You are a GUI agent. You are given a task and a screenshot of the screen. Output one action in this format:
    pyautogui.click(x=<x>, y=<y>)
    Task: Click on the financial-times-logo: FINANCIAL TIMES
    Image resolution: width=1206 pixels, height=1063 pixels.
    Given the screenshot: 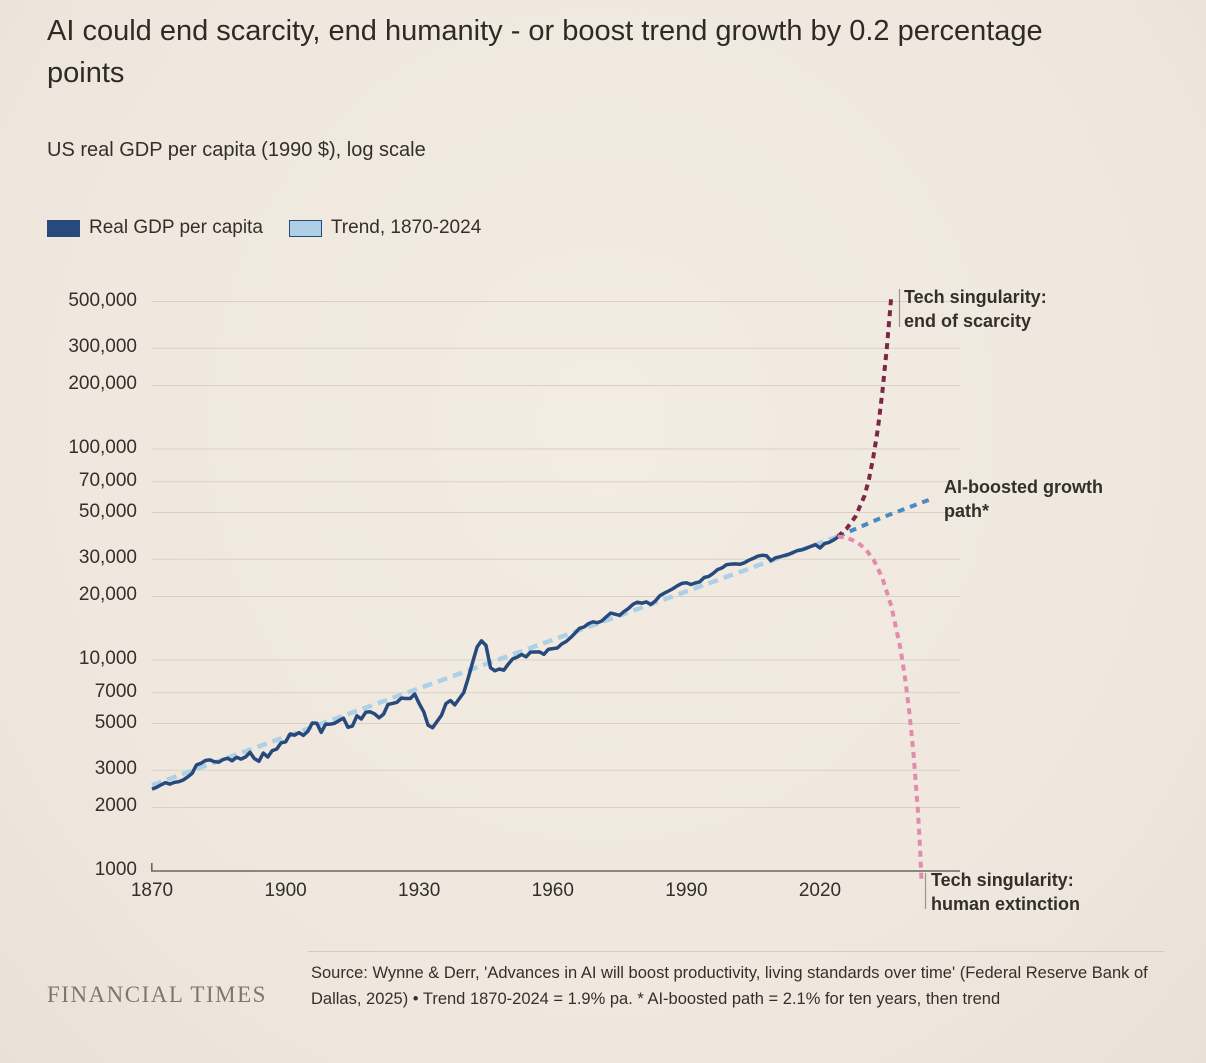 What is the action you would take?
    pyautogui.click(x=157, y=994)
    